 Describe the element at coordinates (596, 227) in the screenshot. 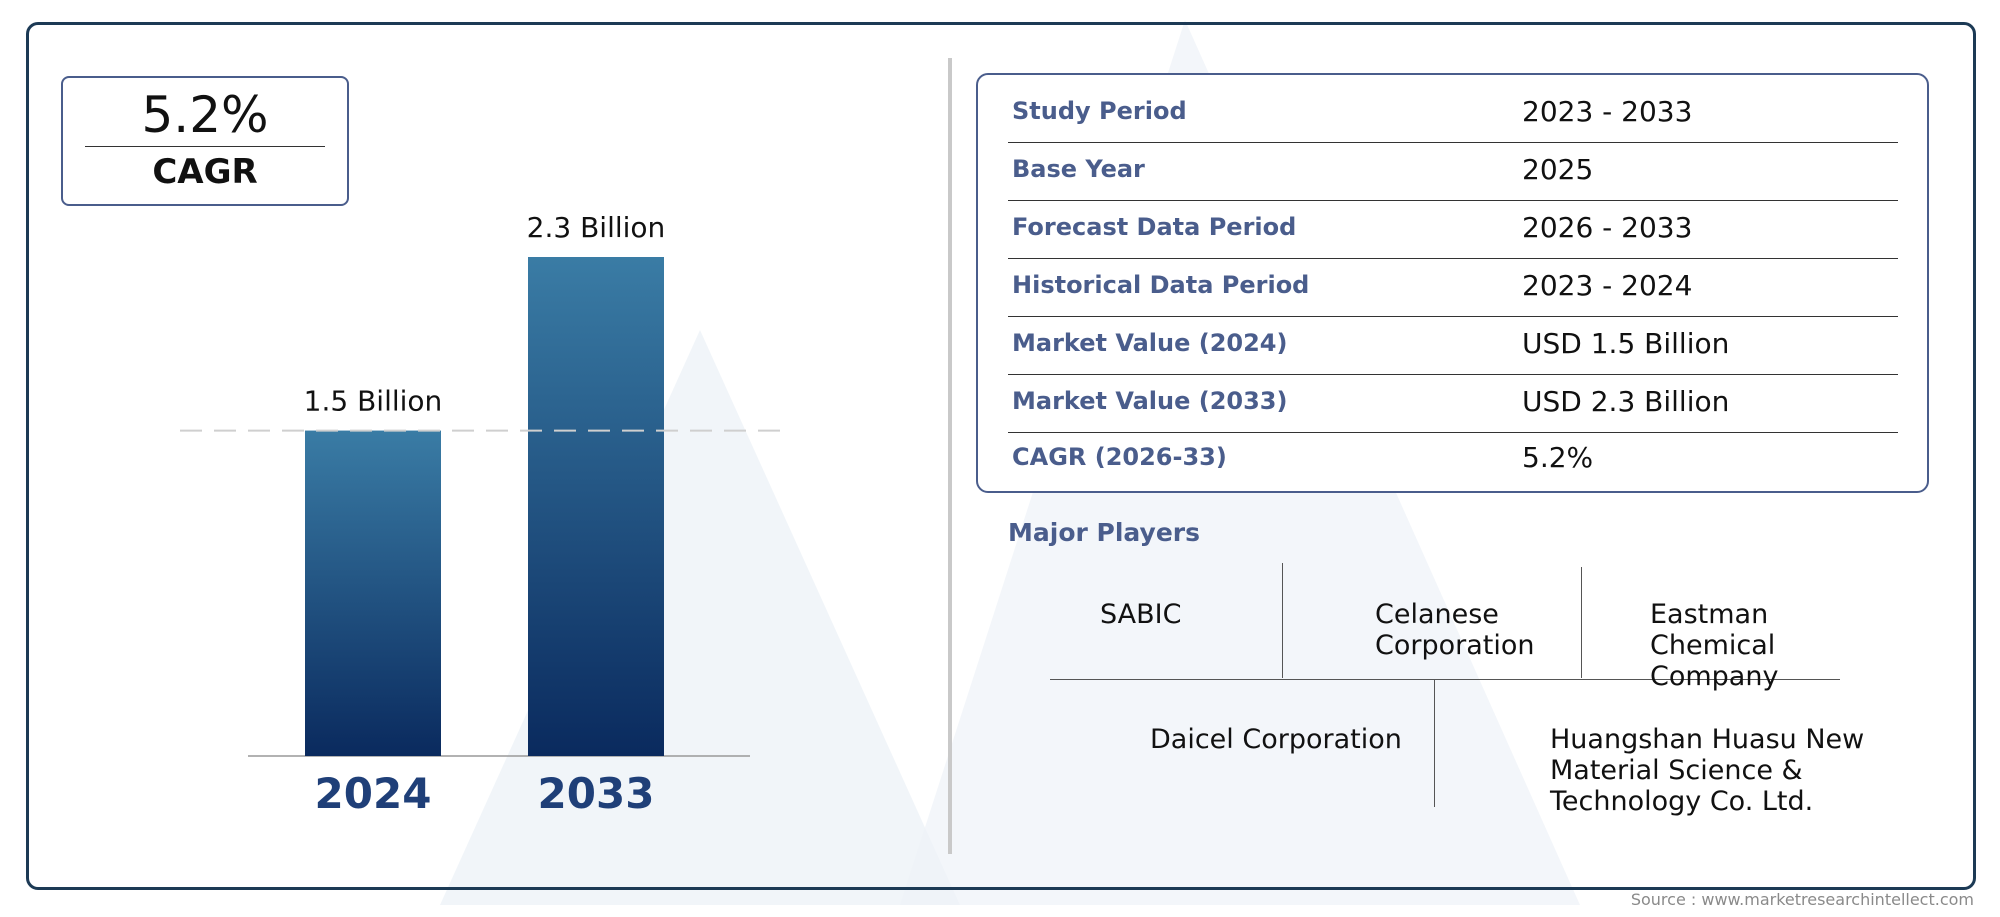

I see `bar-data-label: 2.3 Billion` at that location.